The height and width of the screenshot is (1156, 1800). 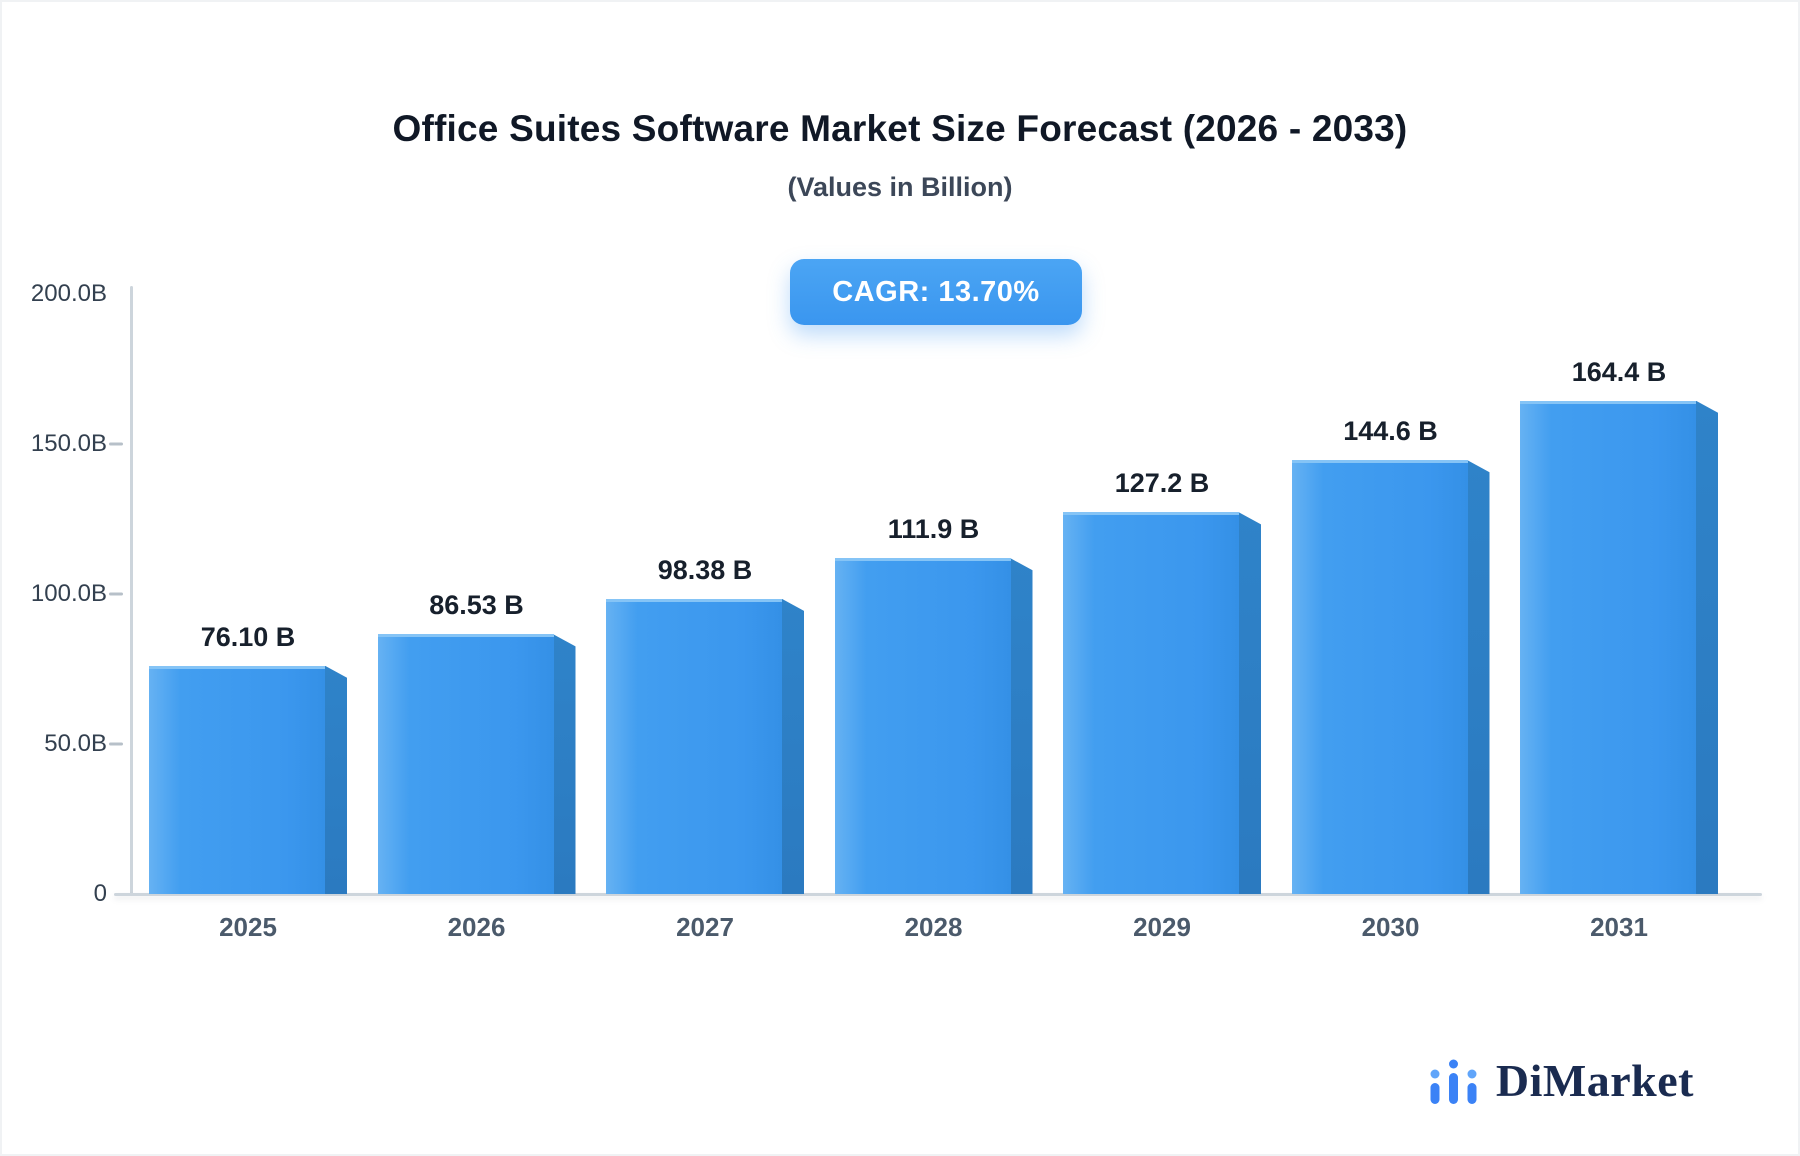 What do you see at coordinates (476, 605) in the screenshot?
I see `bar-value-label: 86.53 B` at bounding box center [476, 605].